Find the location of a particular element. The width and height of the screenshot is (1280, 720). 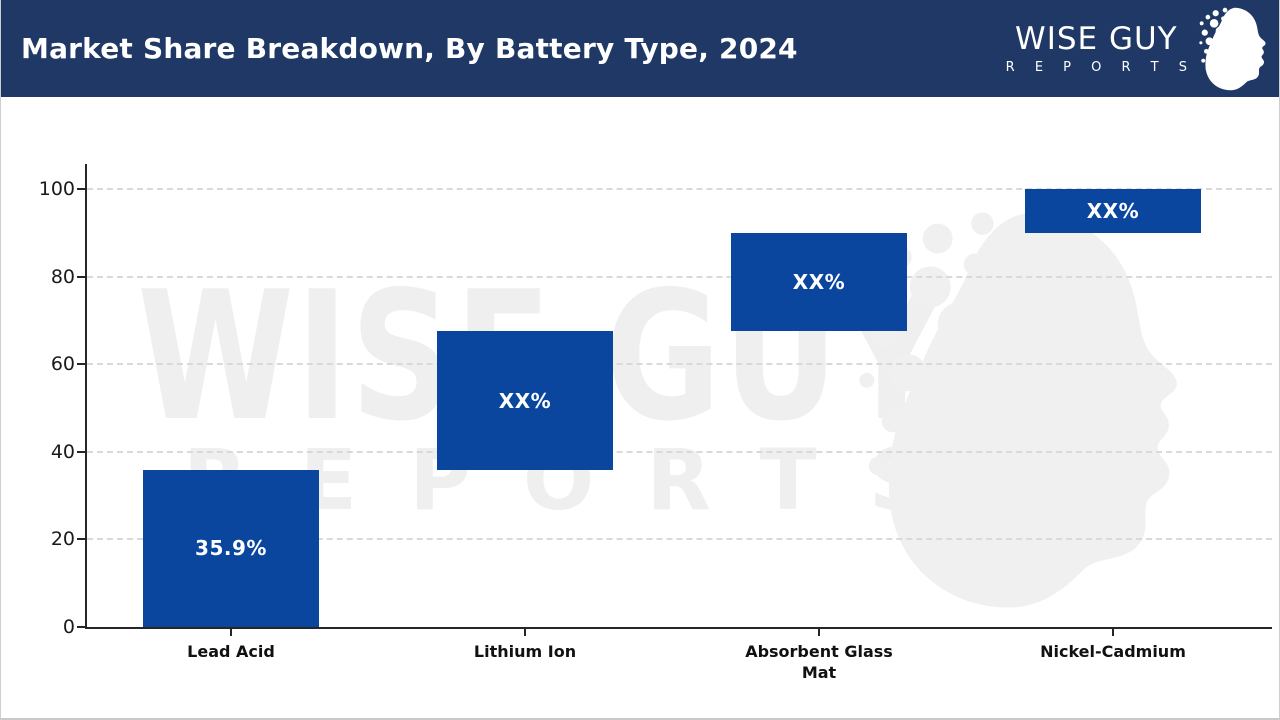

x-axis-category-label: Nickel-Cadmium is located at coordinates (1113, 651).